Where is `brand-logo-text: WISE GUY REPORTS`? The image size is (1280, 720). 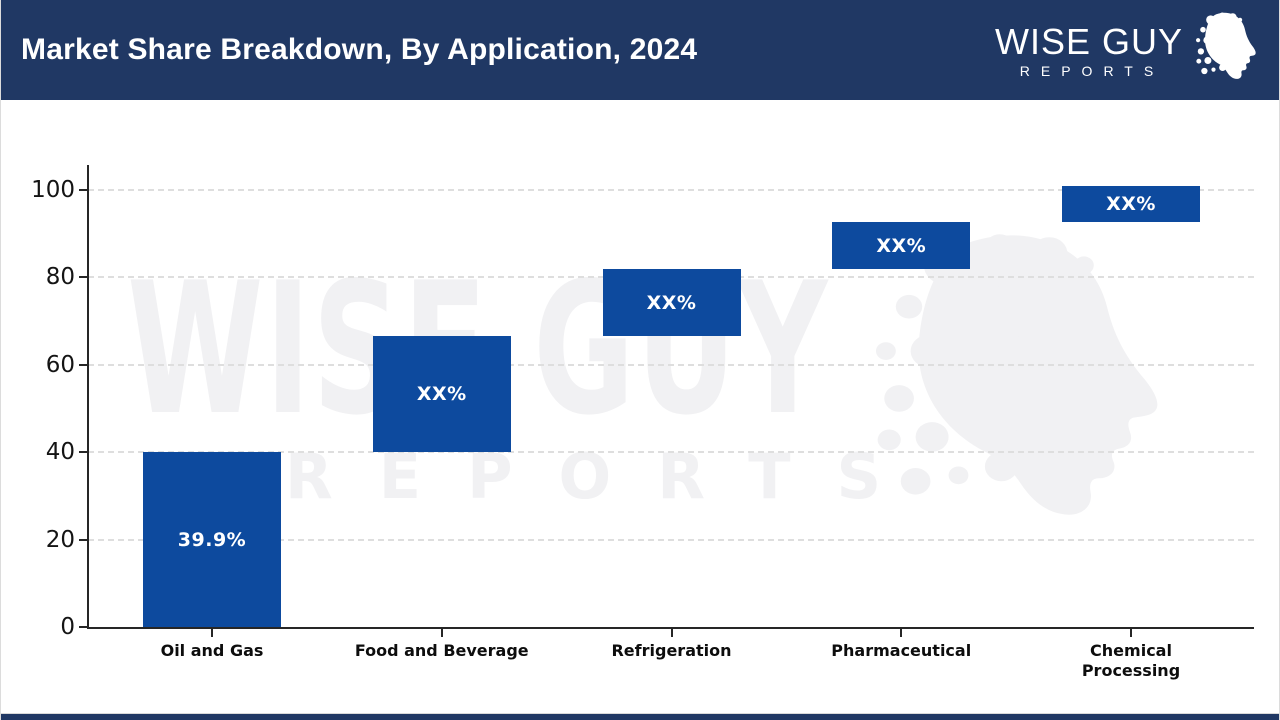
brand-logo-text: WISE GUY REPORTS is located at coordinates (1088, 49).